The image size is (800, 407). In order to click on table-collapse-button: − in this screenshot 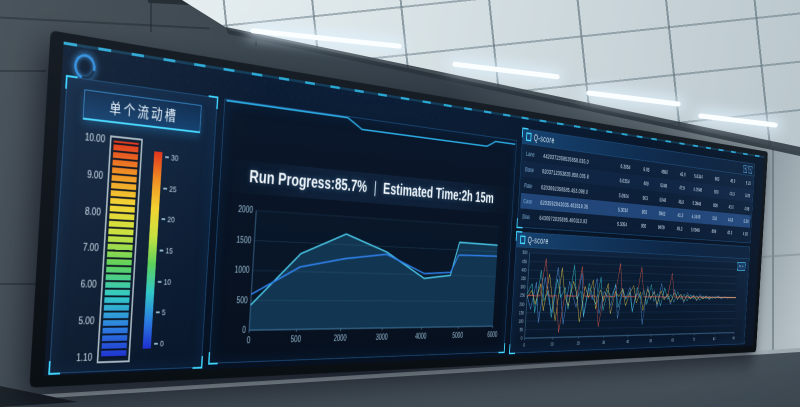, I will do `click(750, 169)`.